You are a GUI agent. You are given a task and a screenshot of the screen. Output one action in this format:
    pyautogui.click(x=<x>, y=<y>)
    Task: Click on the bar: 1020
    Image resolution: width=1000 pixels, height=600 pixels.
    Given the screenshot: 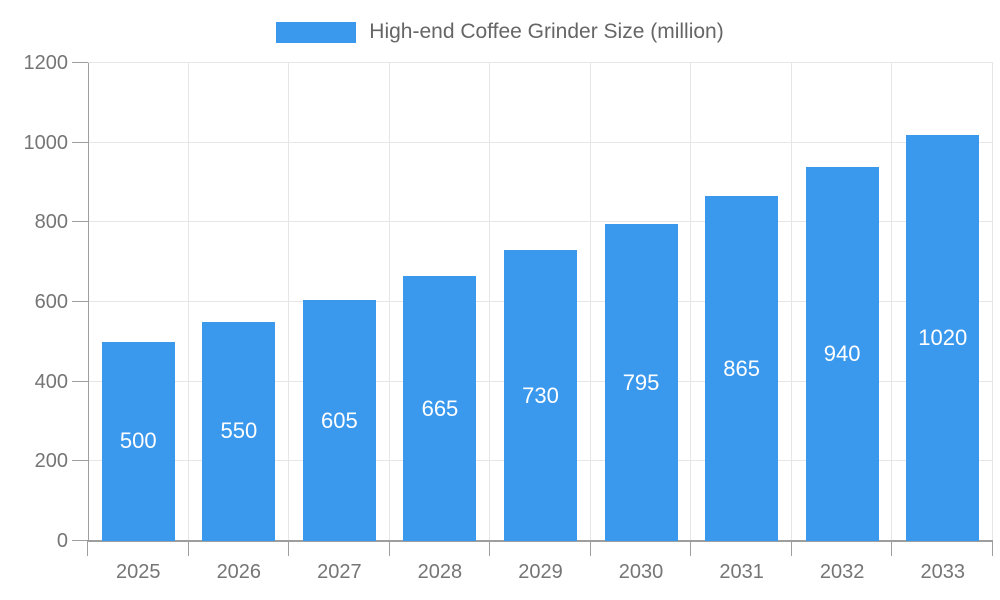 What is the action you would take?
    pyautogui.click(x=943, y=337)
    